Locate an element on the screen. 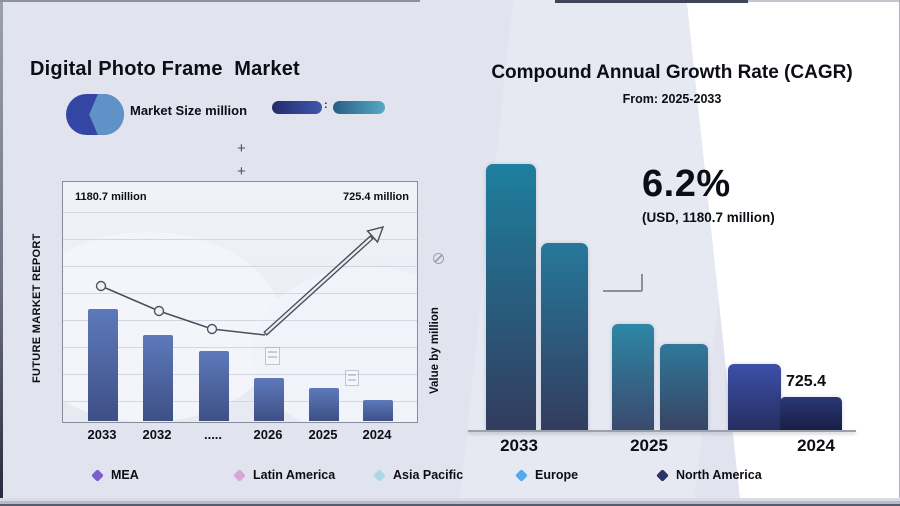 The height and width of the screenshot is (506, 900). ratio-pill-navy is located at coordinates (297, 107).